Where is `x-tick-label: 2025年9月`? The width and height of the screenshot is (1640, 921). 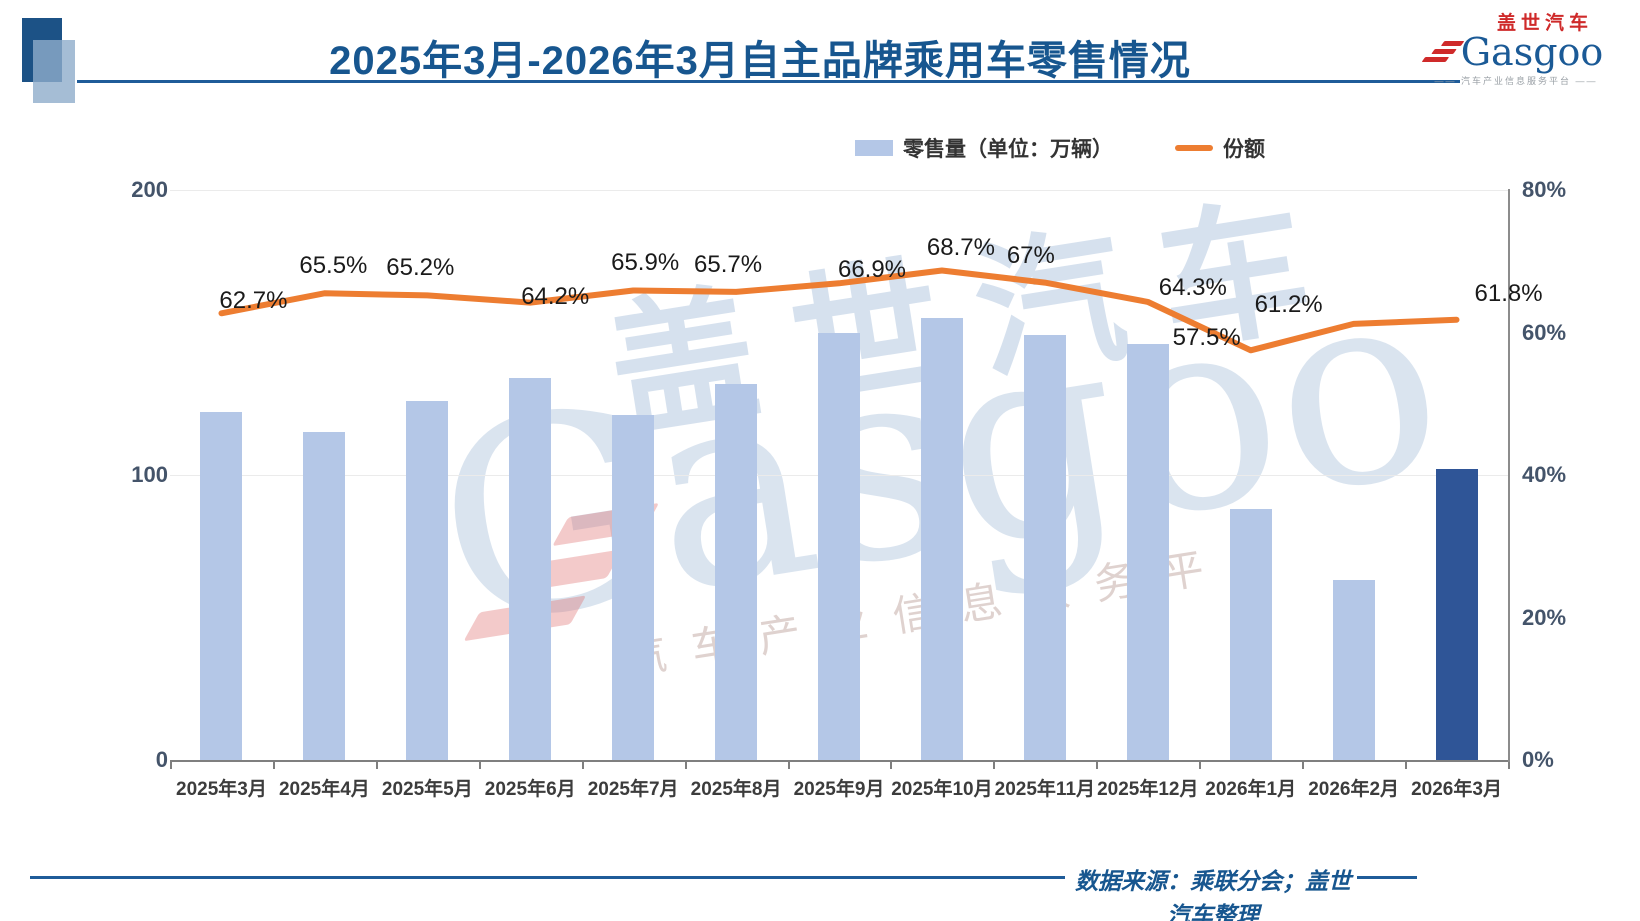
x-tick-label: 2025年9月 is located at coordinates (839, 789).